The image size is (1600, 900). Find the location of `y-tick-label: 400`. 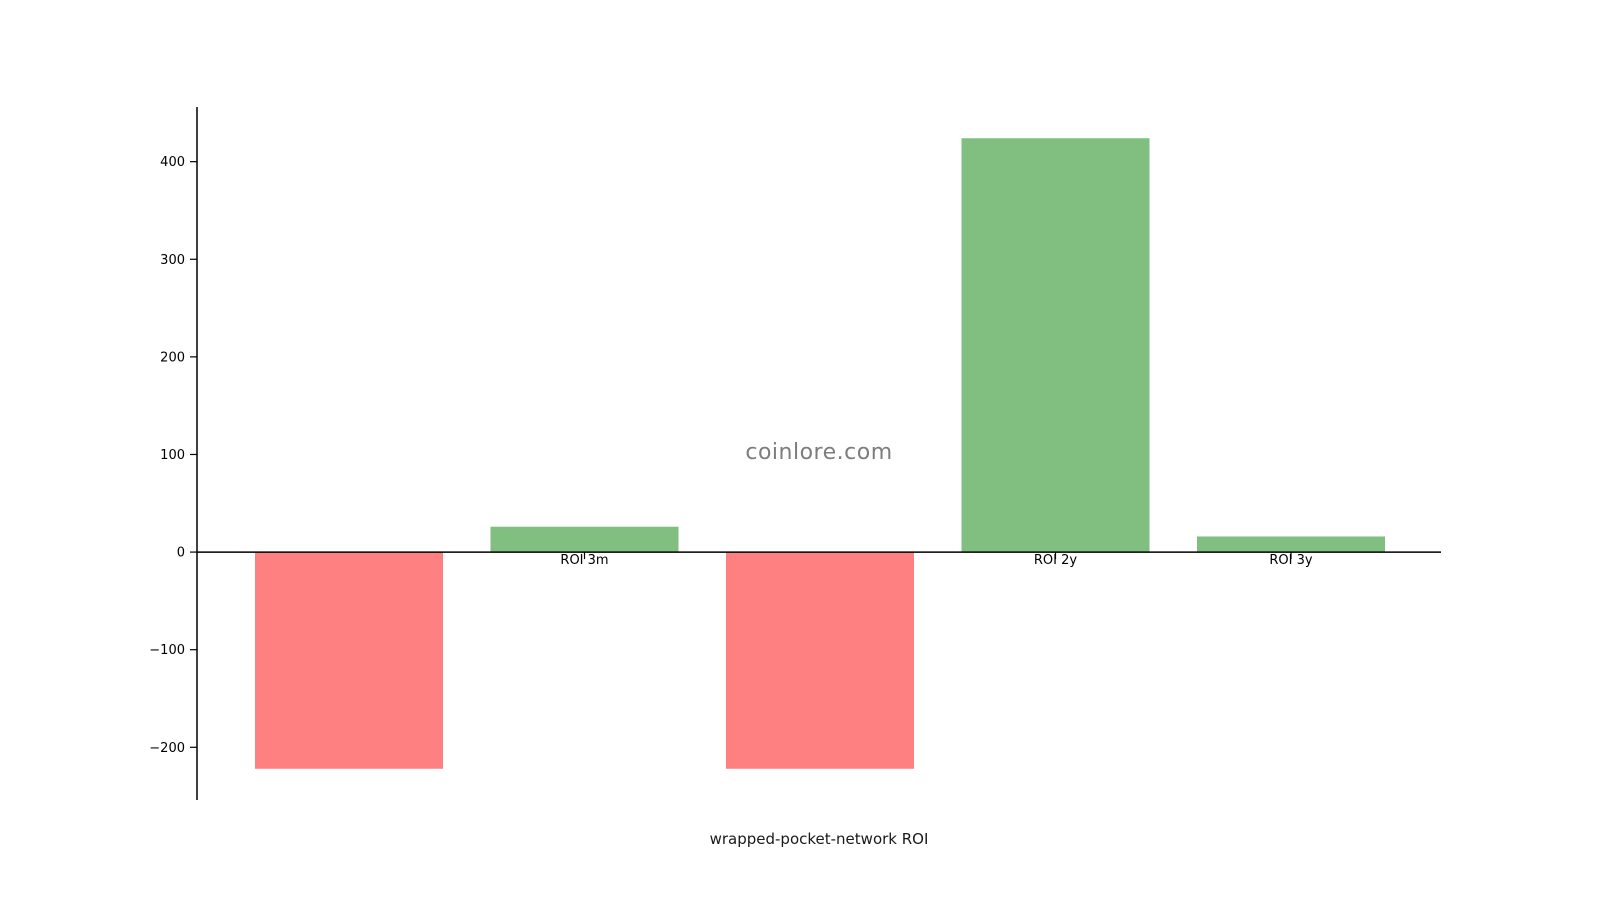

y-tick-label: 400 is located at coordinates (172, 162).